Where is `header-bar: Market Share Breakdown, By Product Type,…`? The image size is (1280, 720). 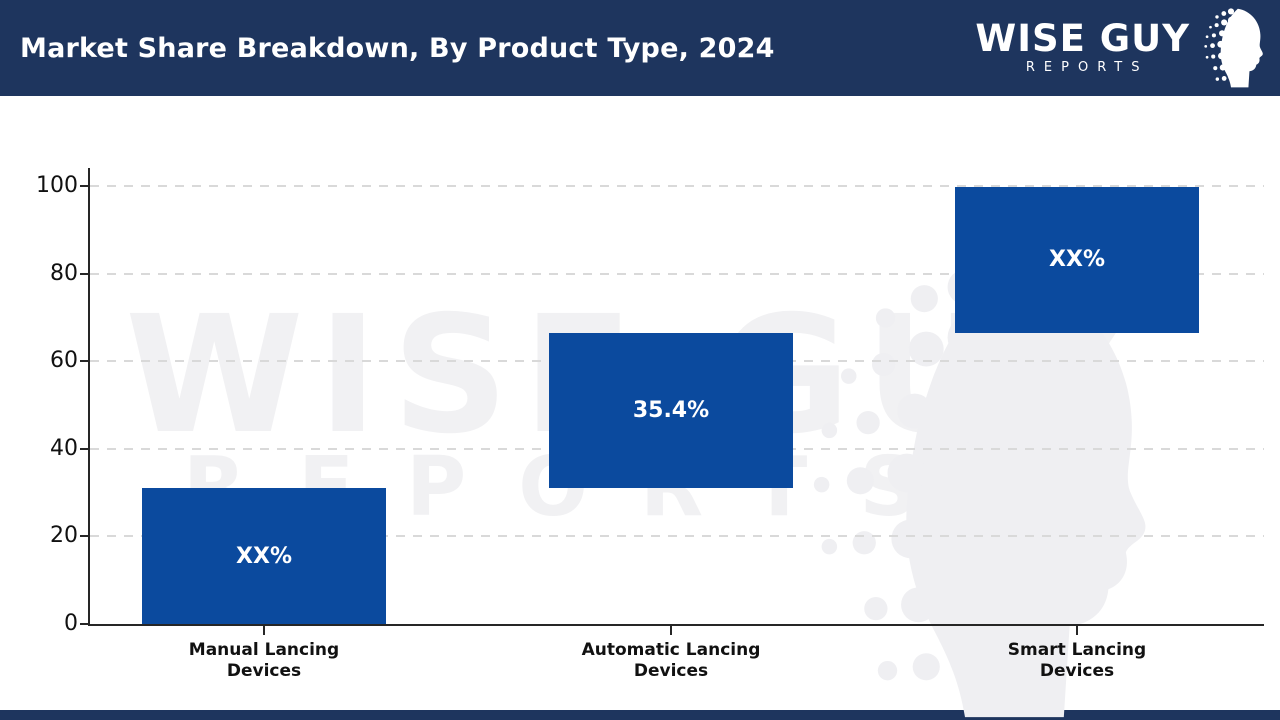 header-bar: Market Share Breakdown, By Product Type,… is located at coordinates (640, 48).